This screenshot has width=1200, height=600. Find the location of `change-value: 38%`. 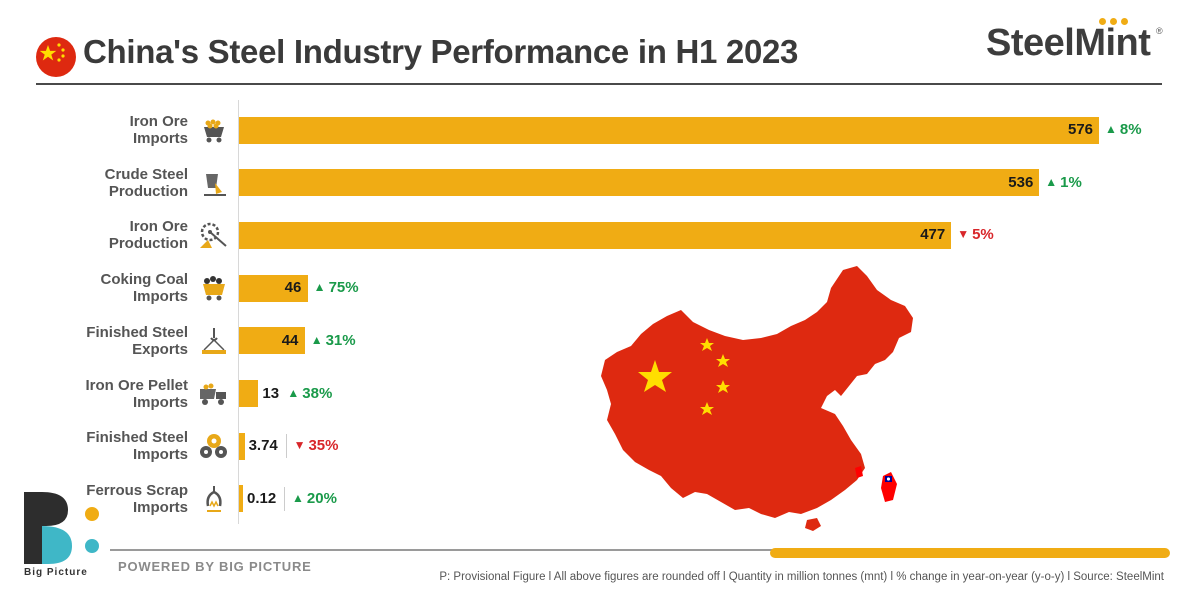

change-value: 38% is located at coordinates (317, 393).